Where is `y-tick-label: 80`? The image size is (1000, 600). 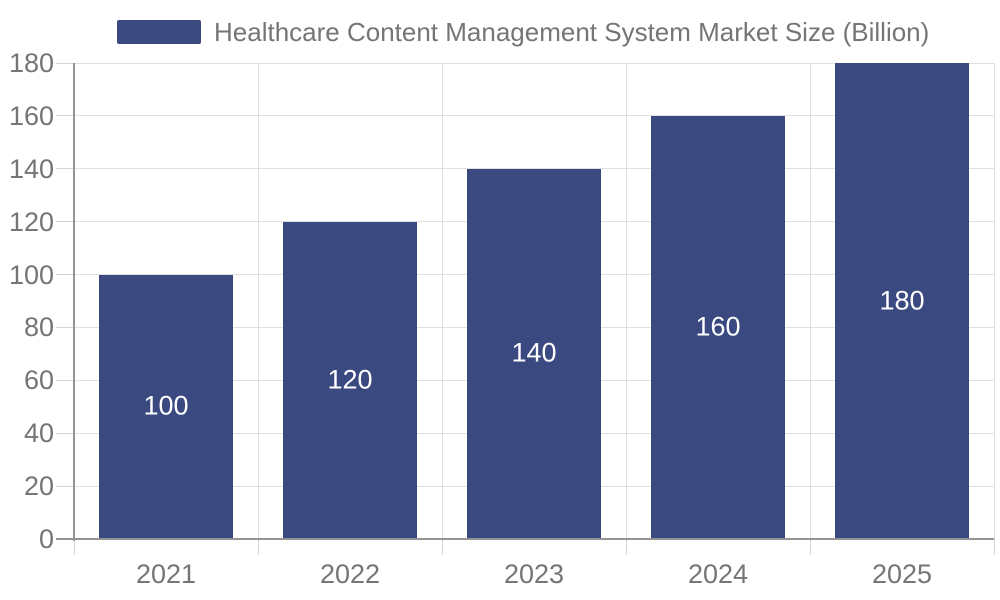
y-tick-label: 80 is located at coordinates (38, 327).